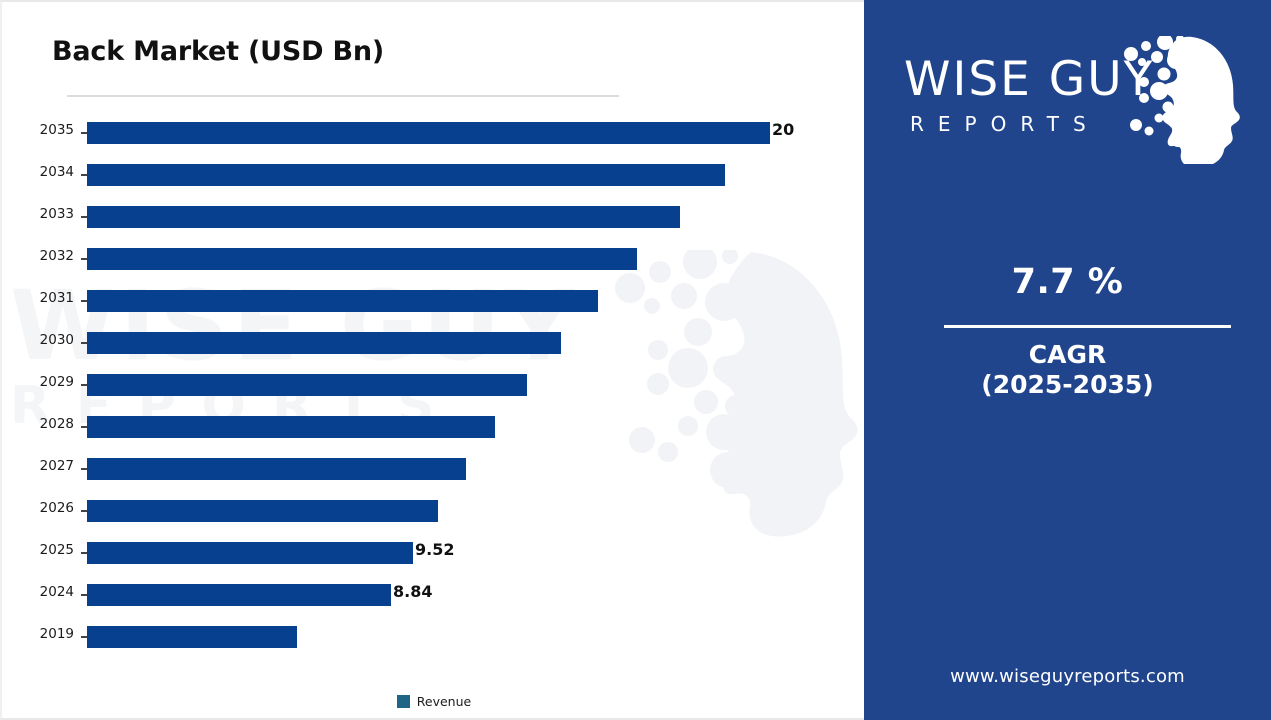 The height and width of the screenshot is (720, 1271). I want to click on logo: WISE GUY REPORTS, so click(1075, 106).